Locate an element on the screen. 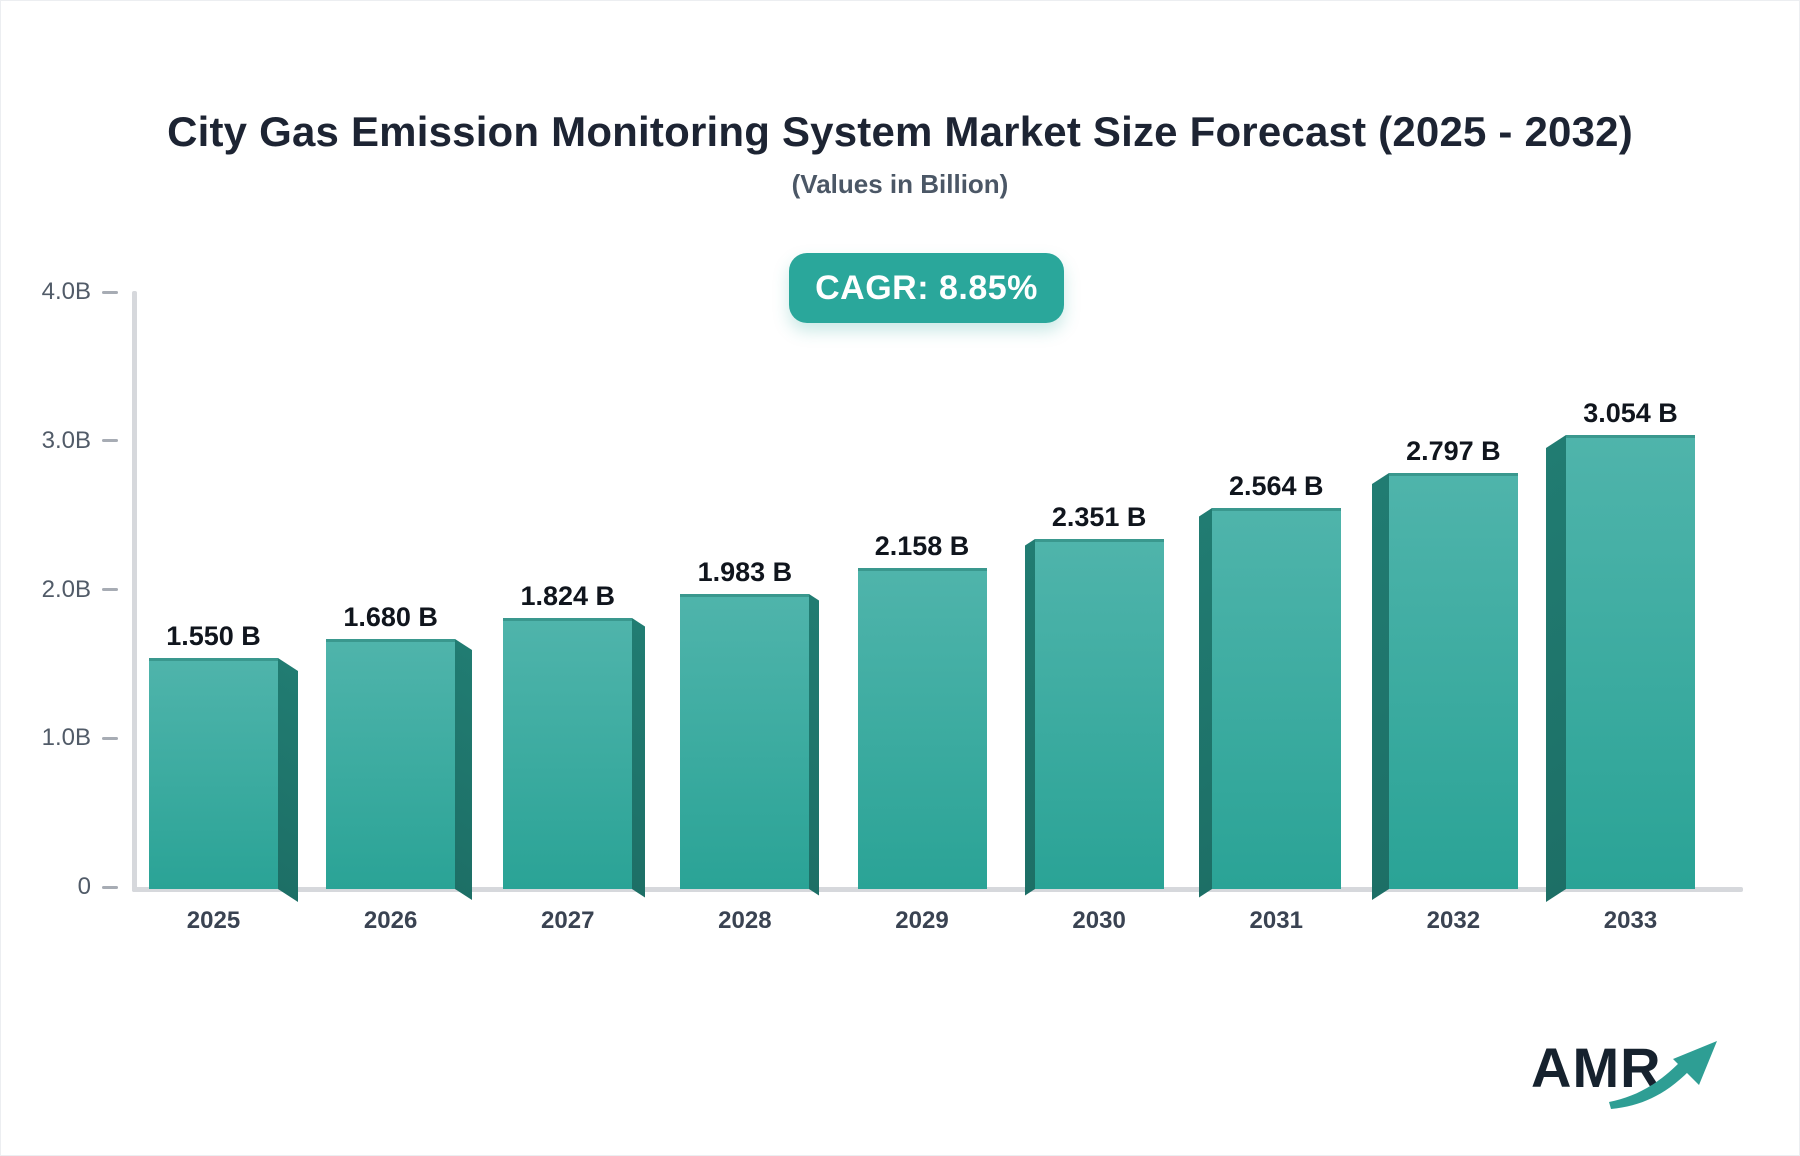  bar-side-face-2033 is located at coordinates (1556, 668).